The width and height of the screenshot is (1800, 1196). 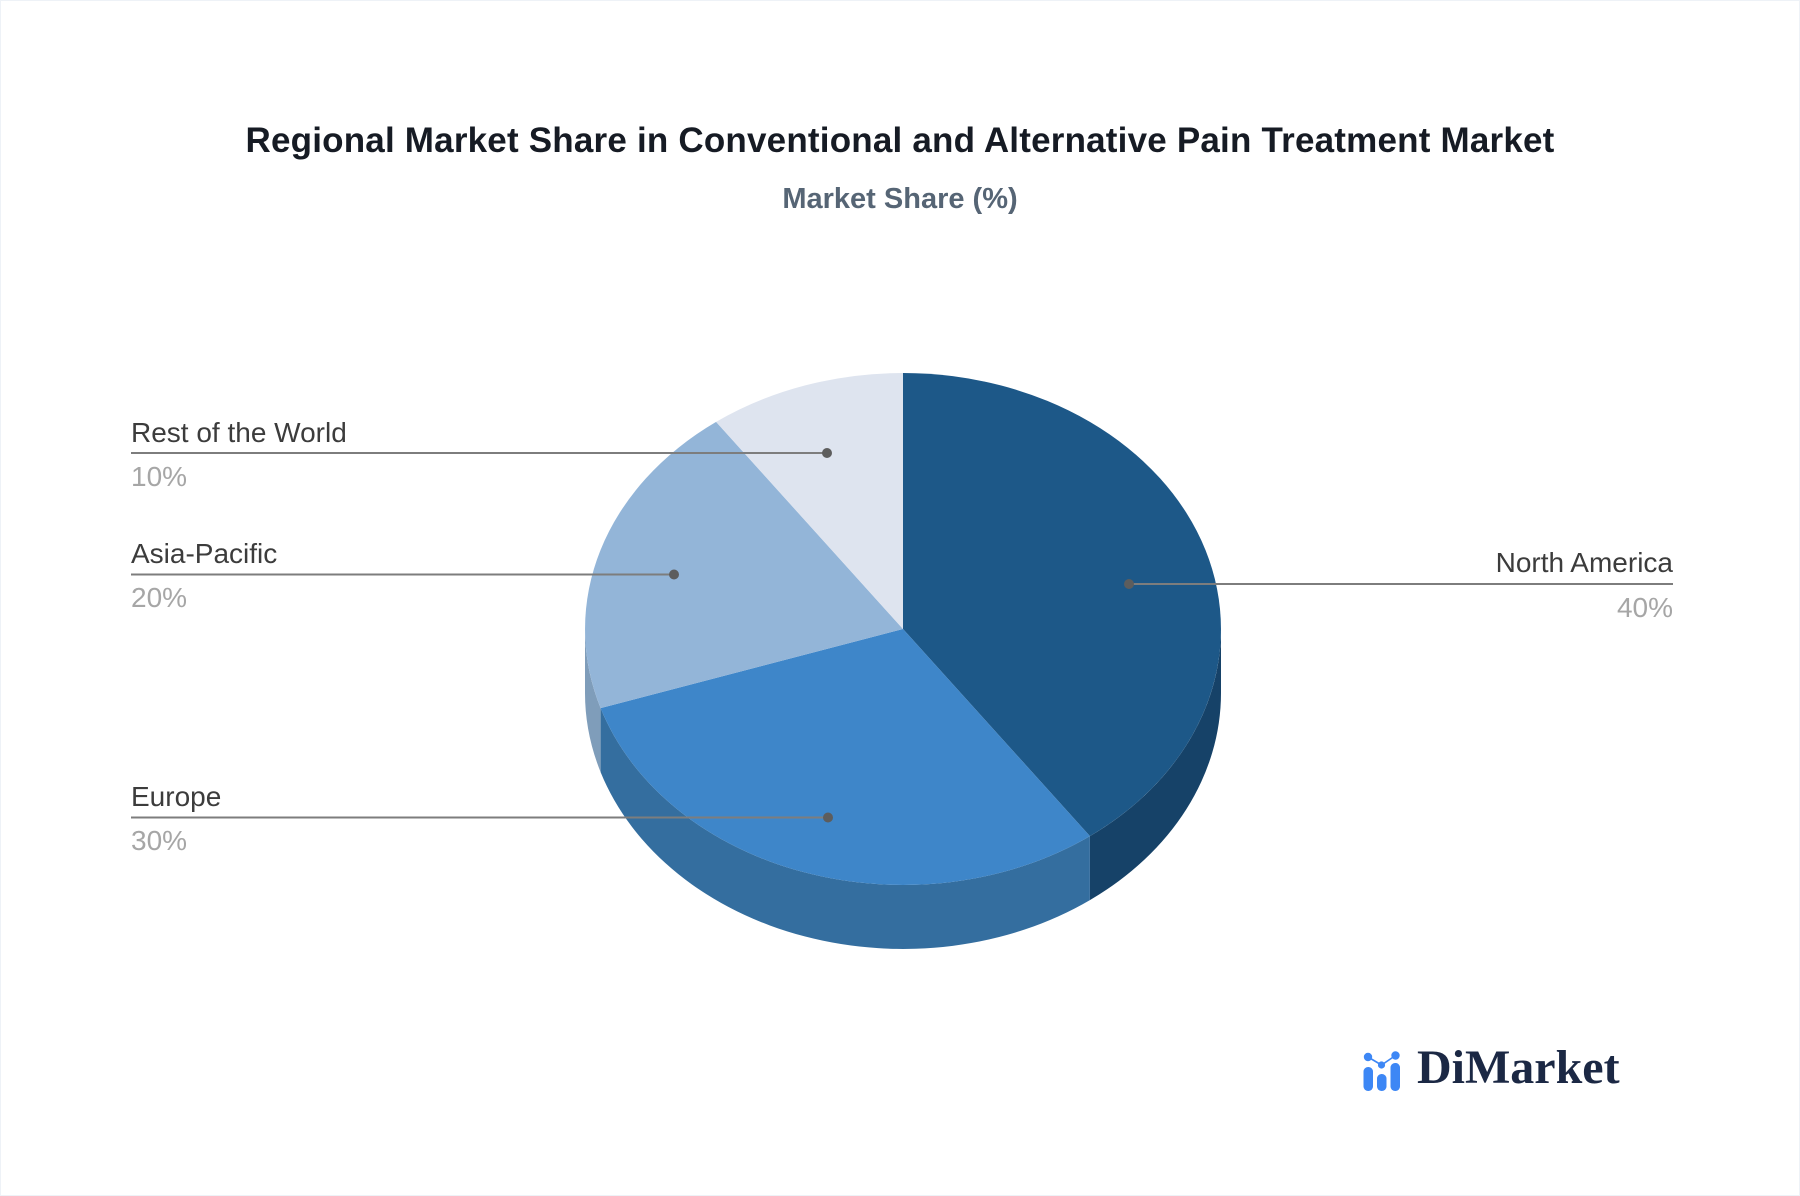 What do you see at coordinates (900, 199) in the screenshot?
I see `page-subtitle: Market Share (%)` at bounding box center [900, 199].